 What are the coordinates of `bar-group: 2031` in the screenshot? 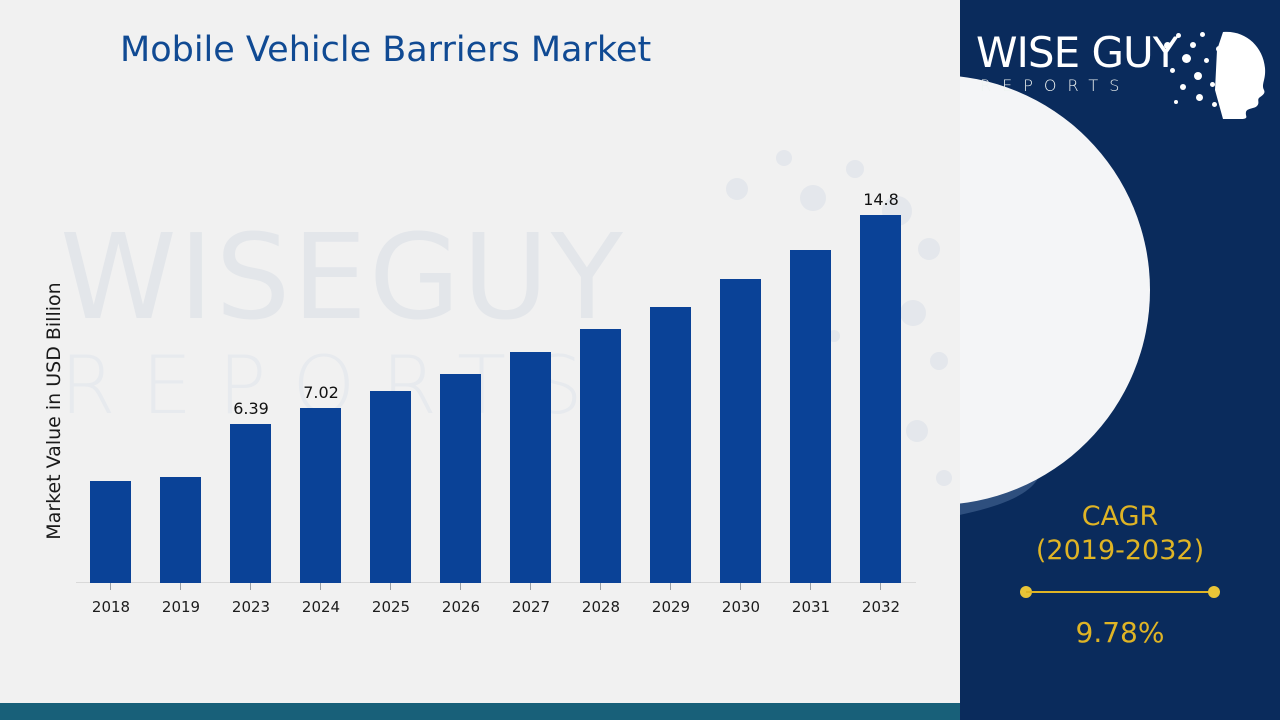 It's located at (811, 383).